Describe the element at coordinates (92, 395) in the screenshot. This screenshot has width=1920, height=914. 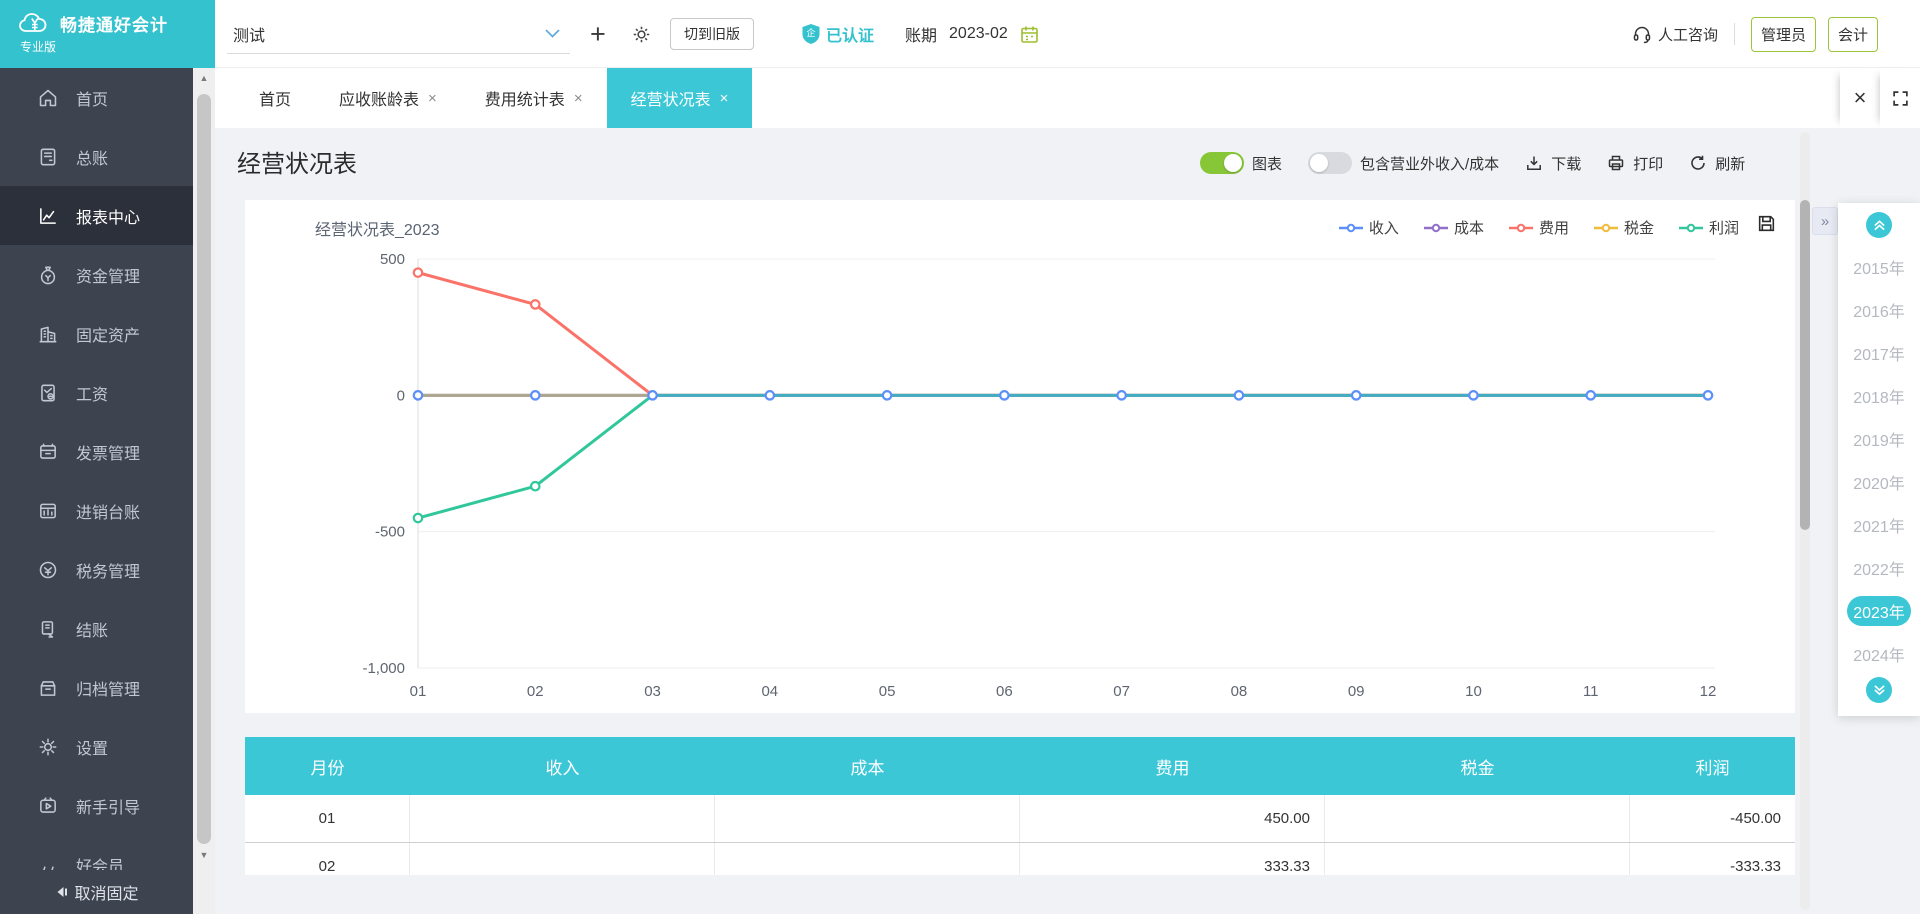
I see `sidebar-item-label: 工资` at that location.